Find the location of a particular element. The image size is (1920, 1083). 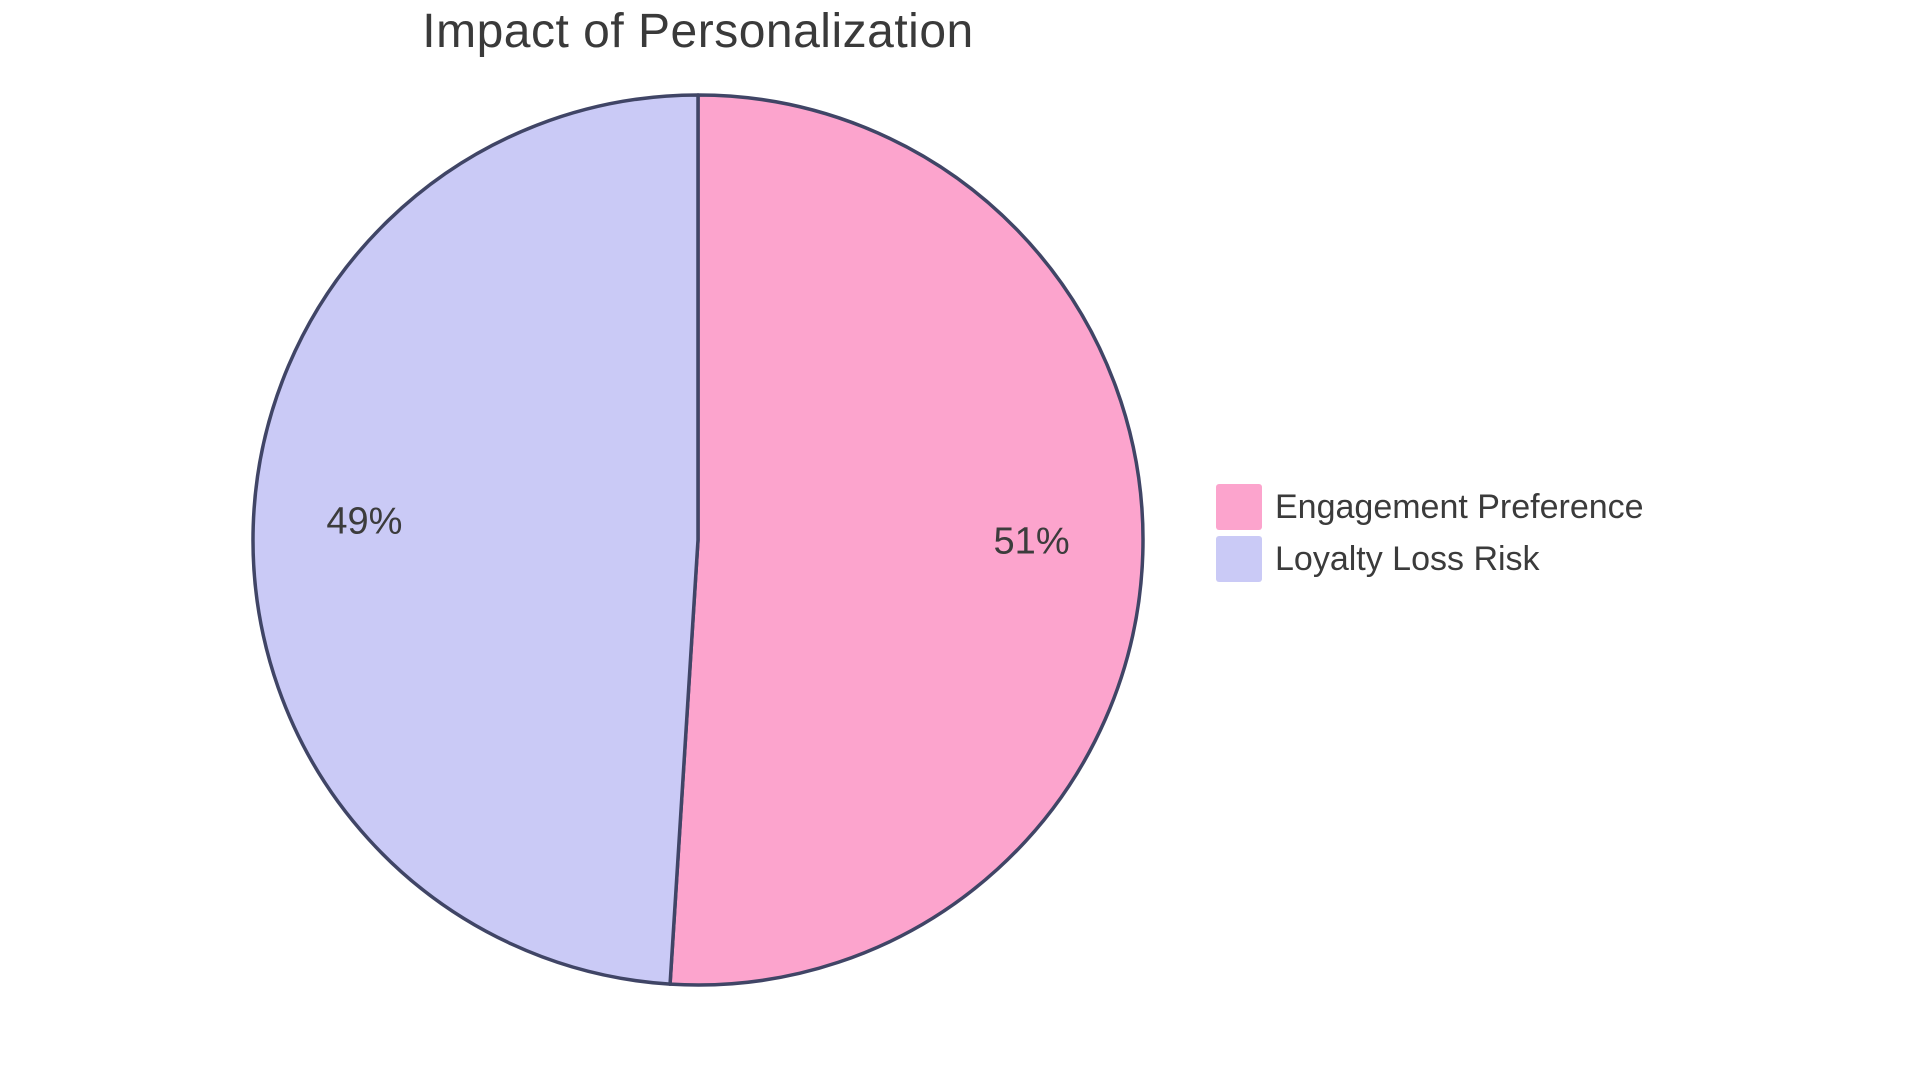

legend-label: Loyalty Loss Risk is located at coordinates (1407, 558).